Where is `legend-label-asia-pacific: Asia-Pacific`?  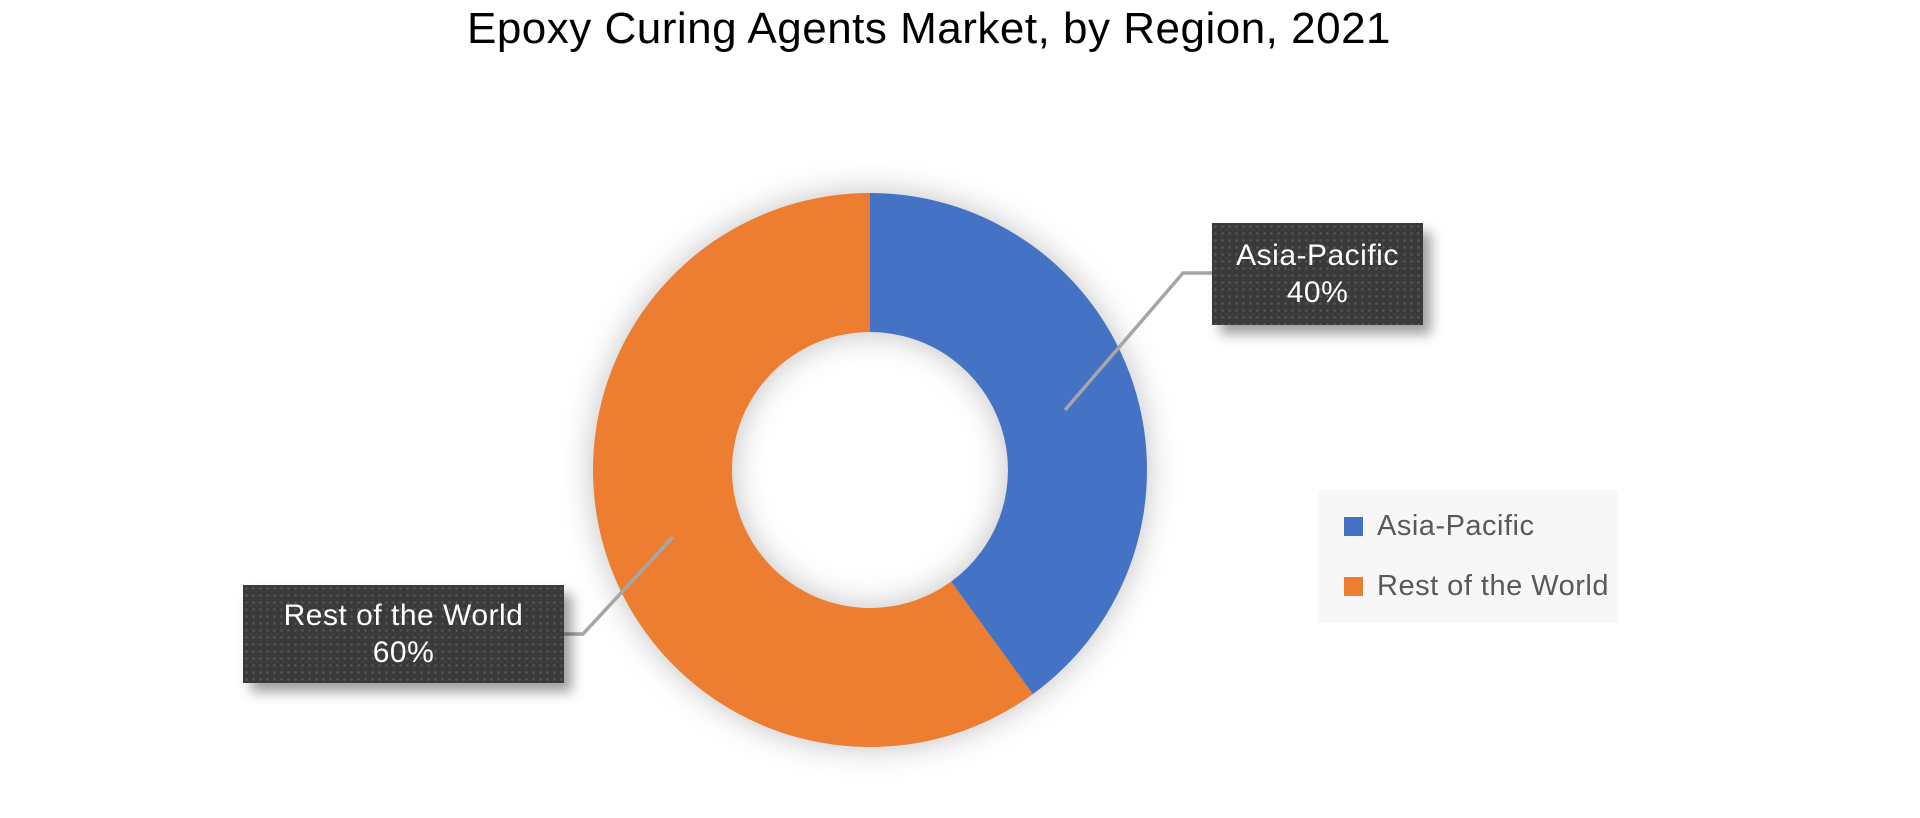
legend-label-asia-pacific: Asia-Pacific is located at coordinates (1456, 526).